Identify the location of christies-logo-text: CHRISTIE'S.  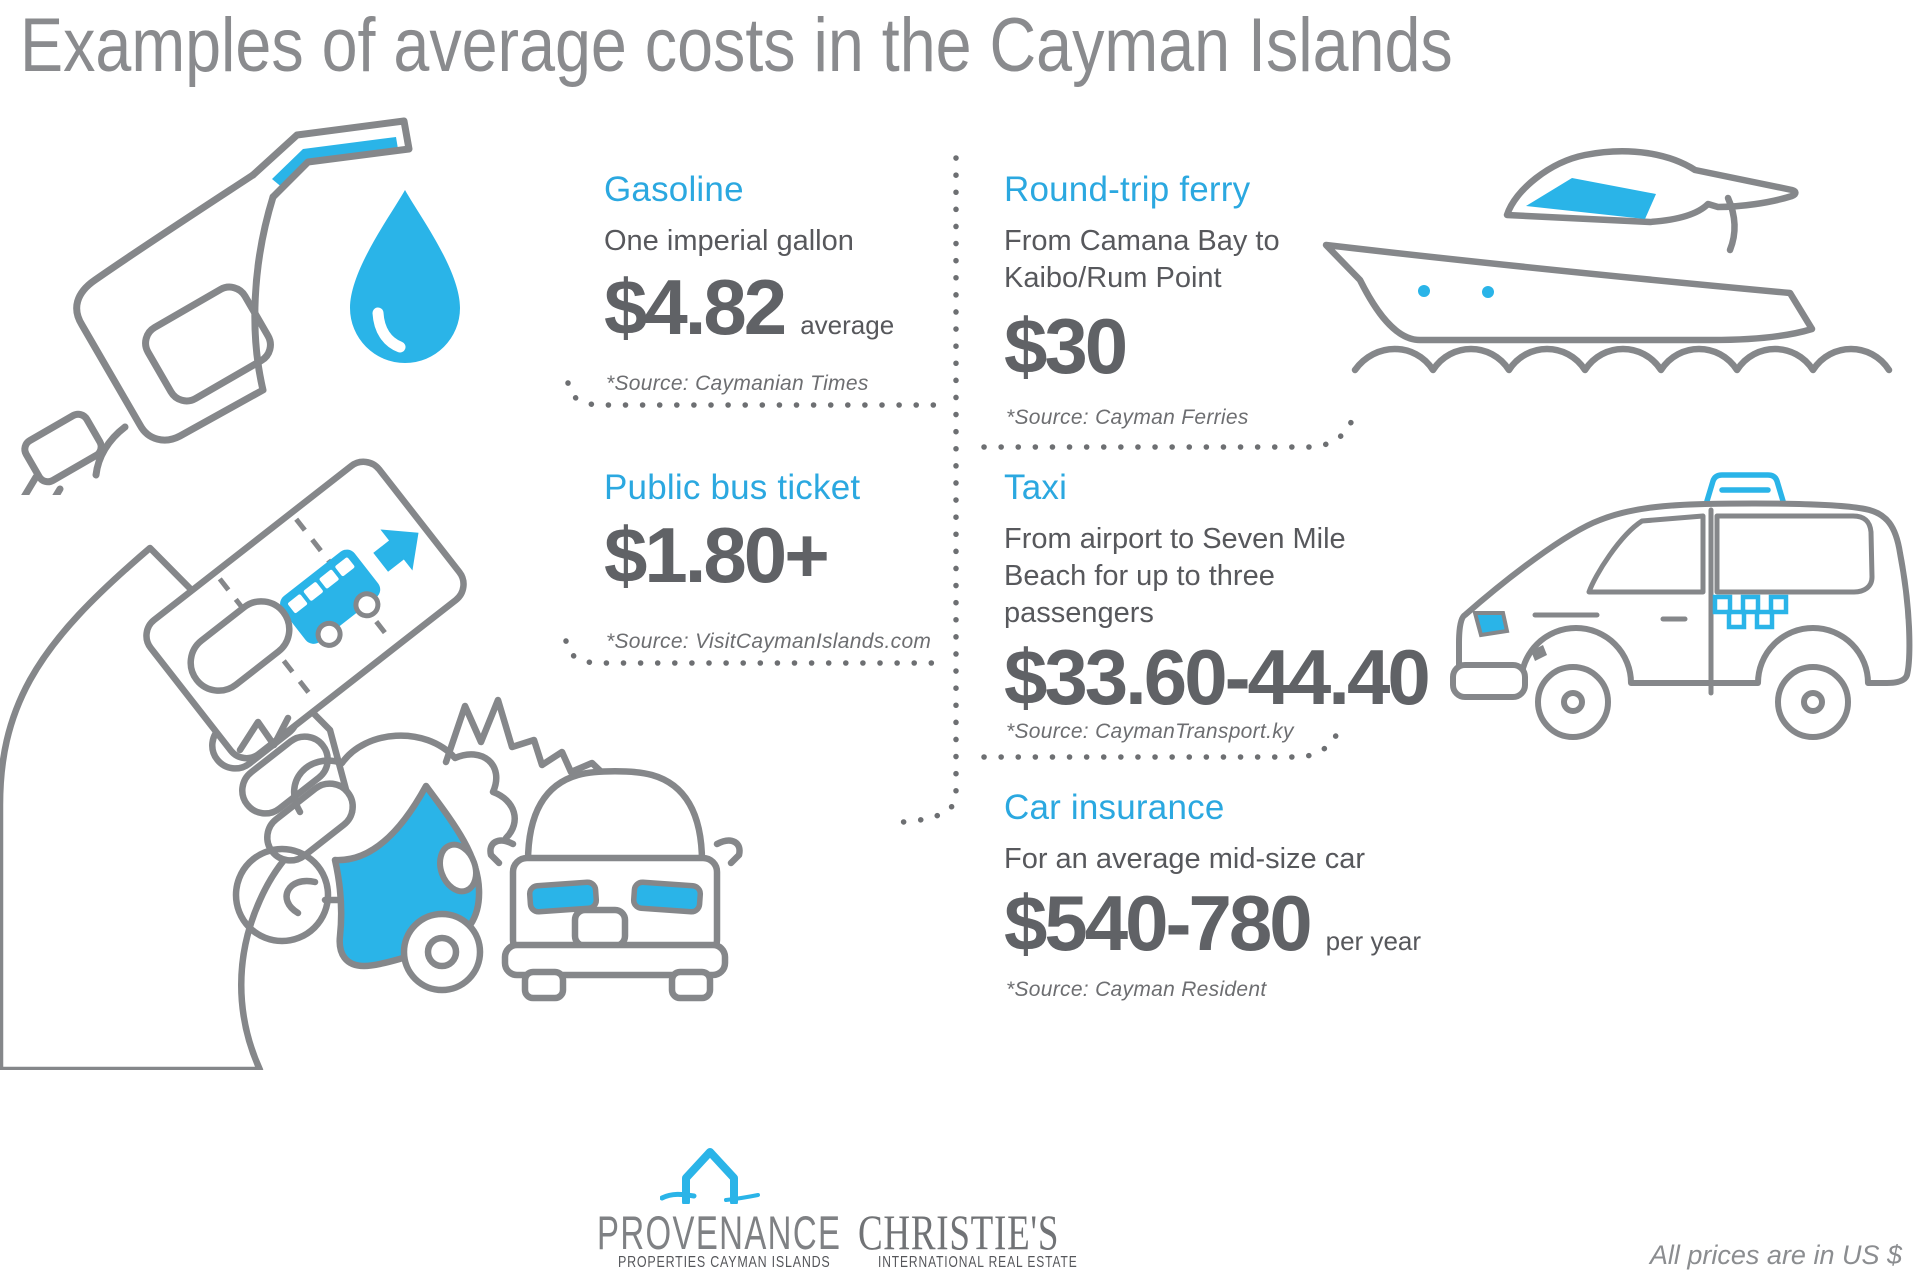
(959, 1232).